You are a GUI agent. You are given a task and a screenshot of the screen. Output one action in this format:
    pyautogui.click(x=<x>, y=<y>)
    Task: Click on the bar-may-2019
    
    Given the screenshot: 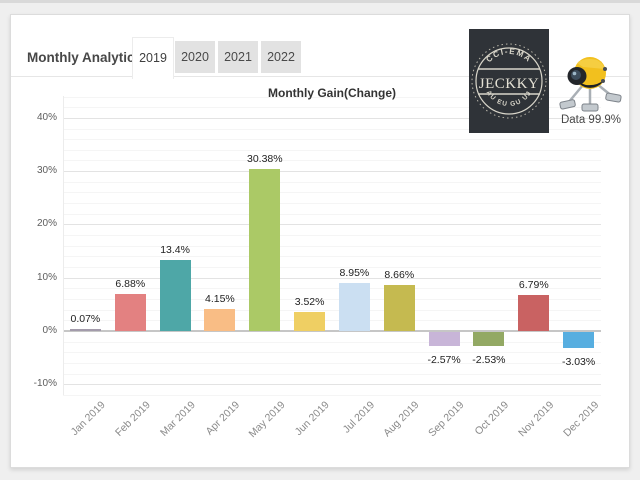 What is the action you would take?
    pyautogui.click(x=265, y=250)
    